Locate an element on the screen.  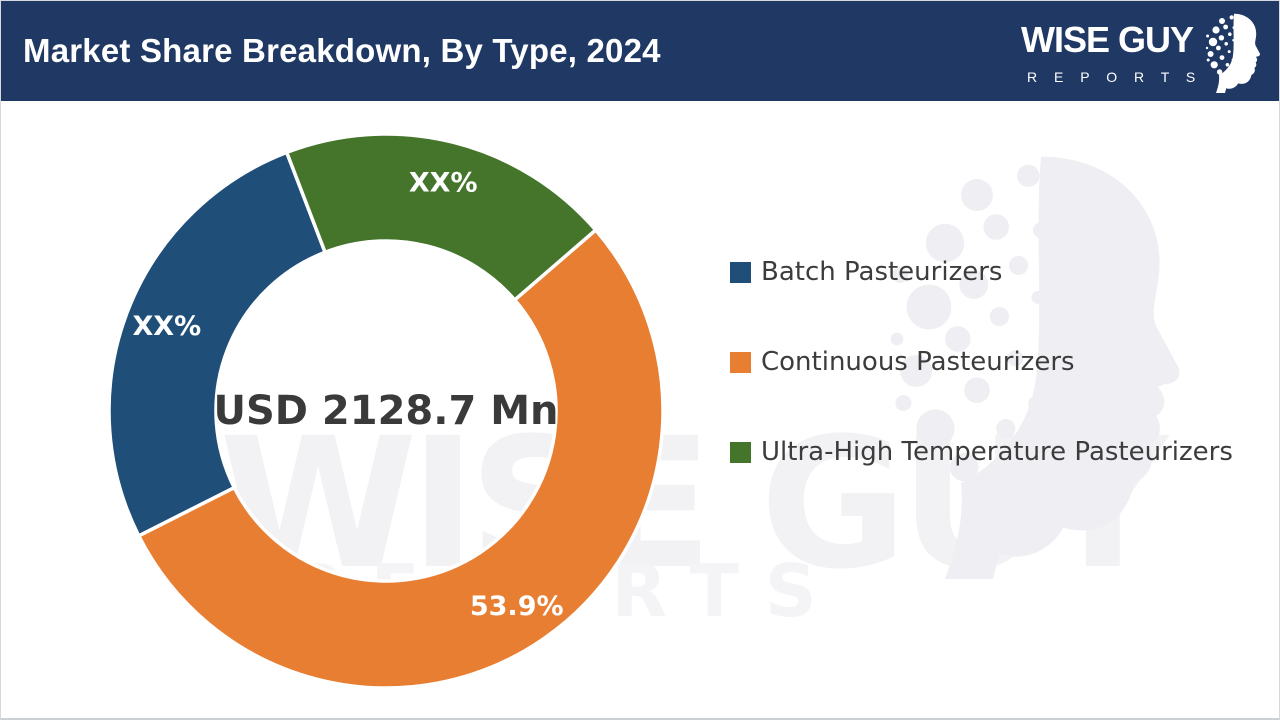
page-title: Market Share Breakdown, By Type, 2024 is located at coordinates (342, 50).